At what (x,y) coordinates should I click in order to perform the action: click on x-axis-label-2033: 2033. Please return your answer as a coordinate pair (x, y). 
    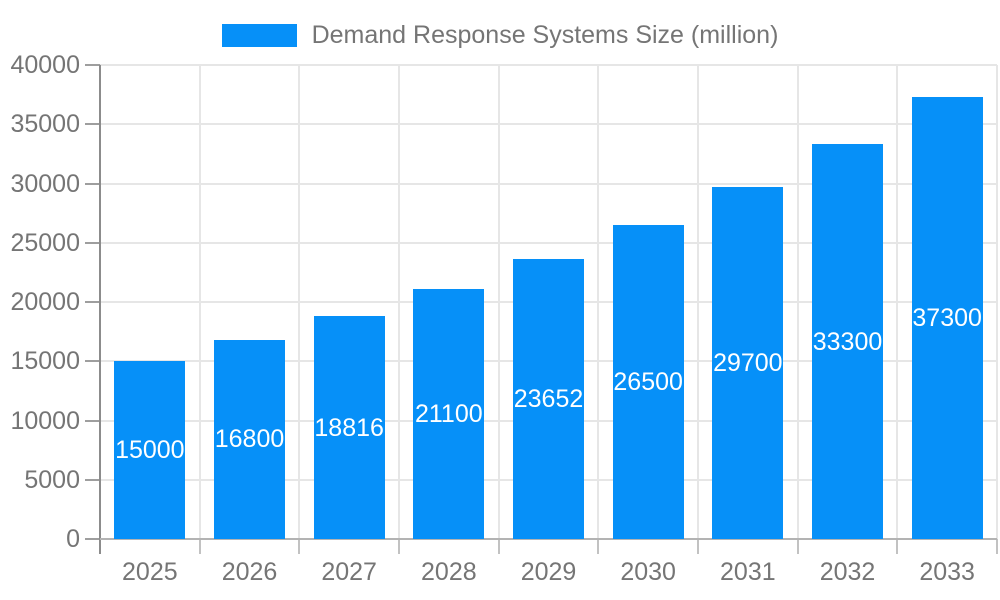
    Looking at the image, I should click on (947, 572).